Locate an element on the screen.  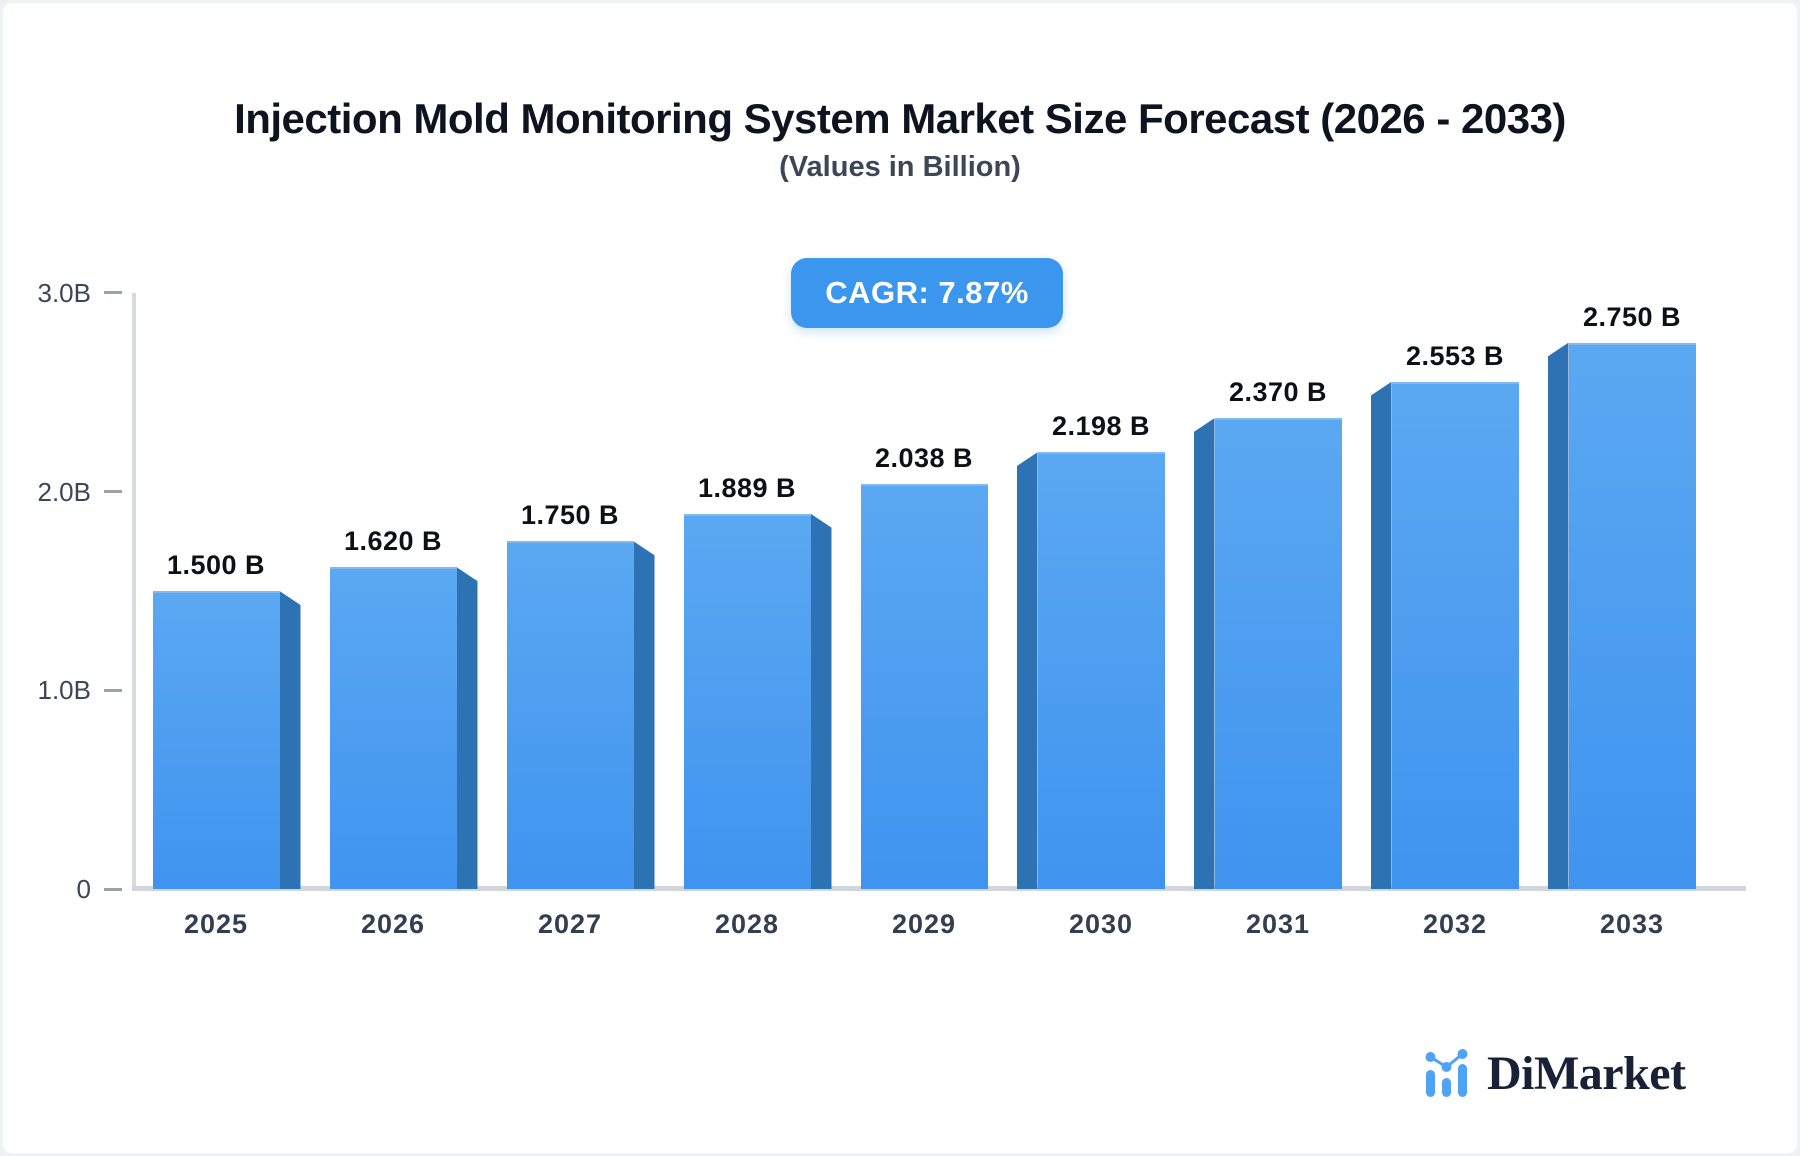
dimarket-logo: DiMarket is located at coordinates (1554, 1071).